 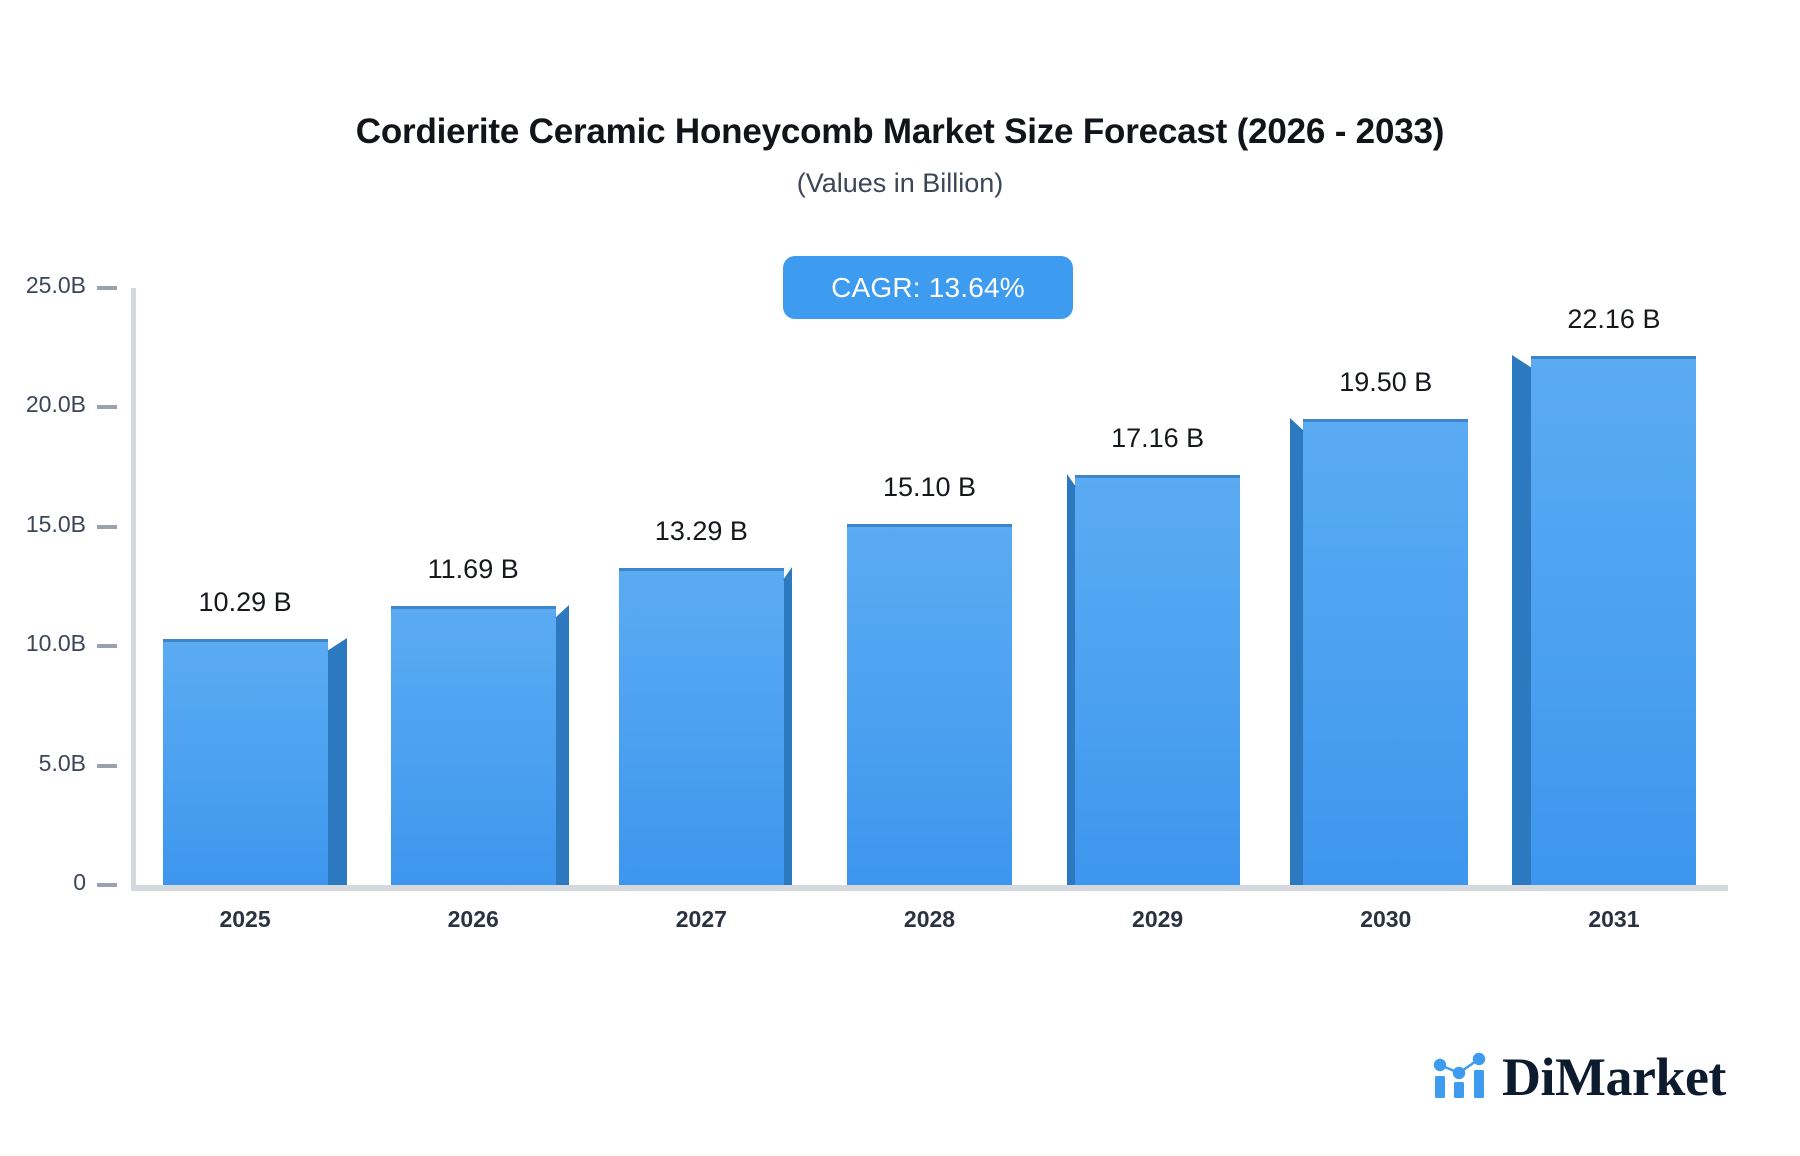 I want to click on bar-chart-icon, so click(x=1460, y=1076).